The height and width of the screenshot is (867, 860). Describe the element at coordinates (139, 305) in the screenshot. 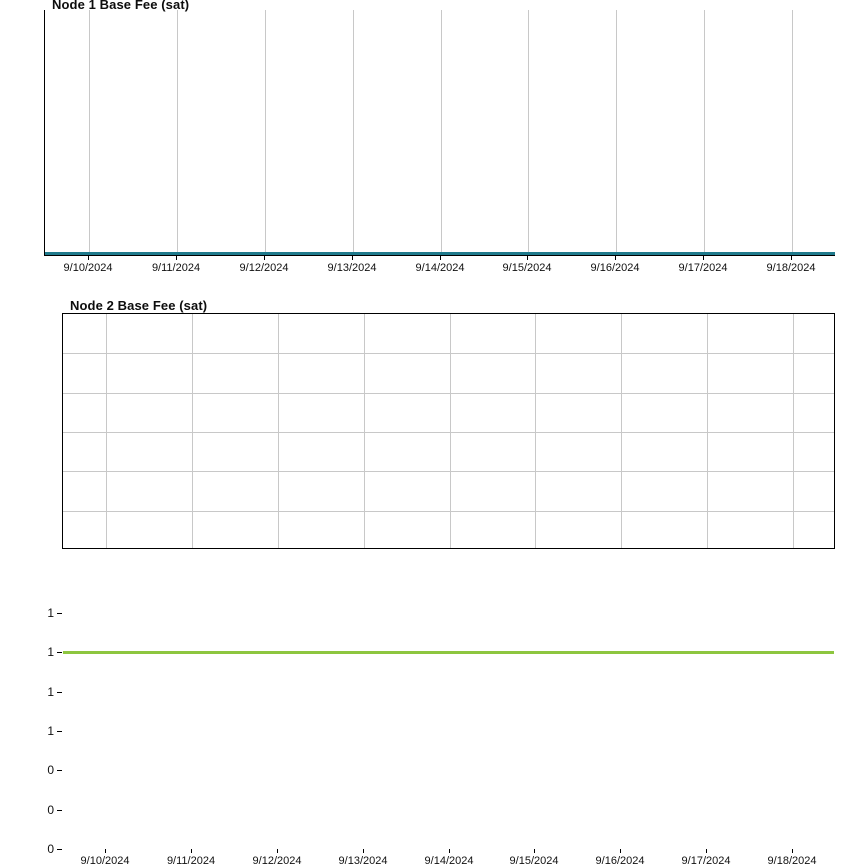

I see `chart-title-node-2: Node 2 Base Fee (sat)` at that location.